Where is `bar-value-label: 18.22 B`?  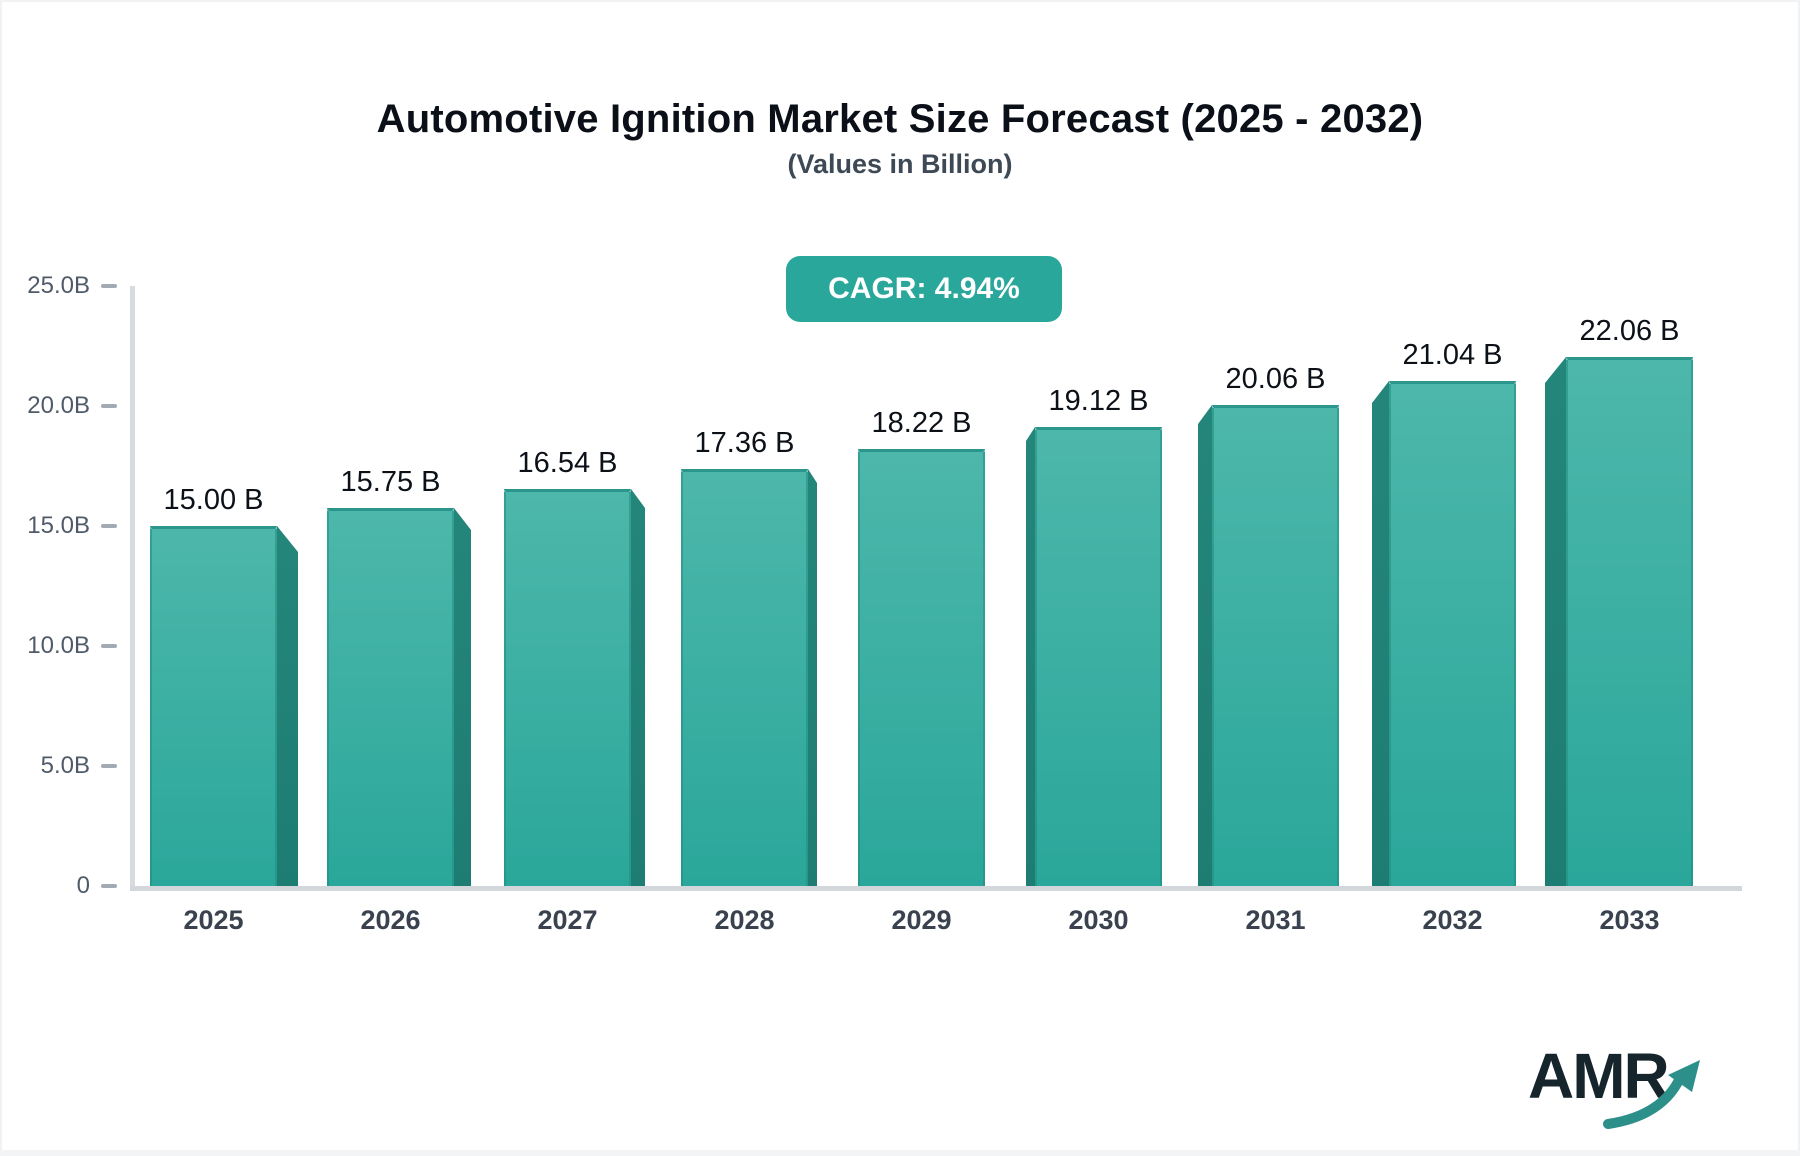
bar-value-label: 18.22 B is located at coordinates (921, 423).